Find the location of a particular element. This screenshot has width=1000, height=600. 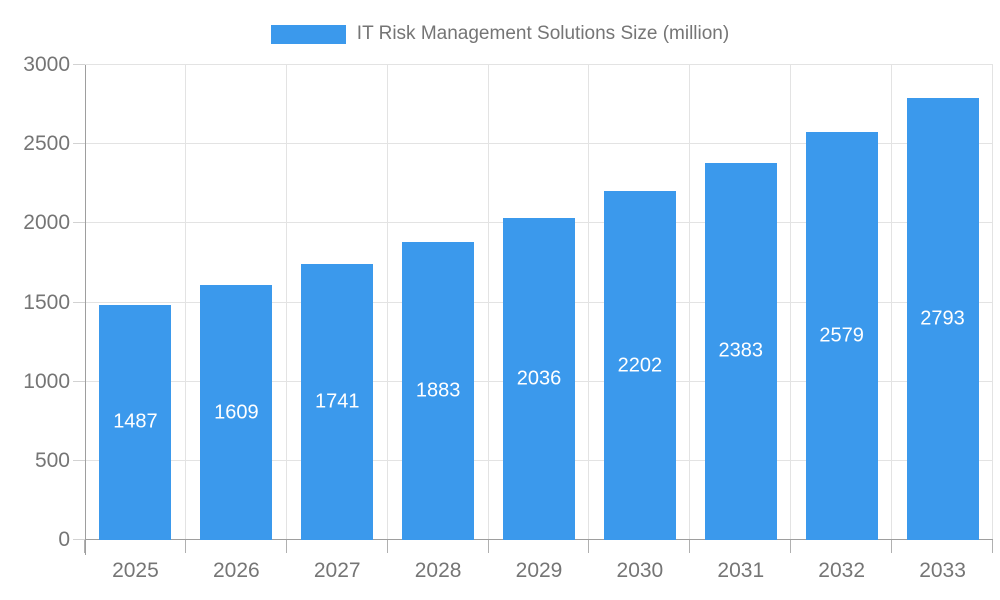

bar-2028: 1883 is located at coordinates (438, 390).